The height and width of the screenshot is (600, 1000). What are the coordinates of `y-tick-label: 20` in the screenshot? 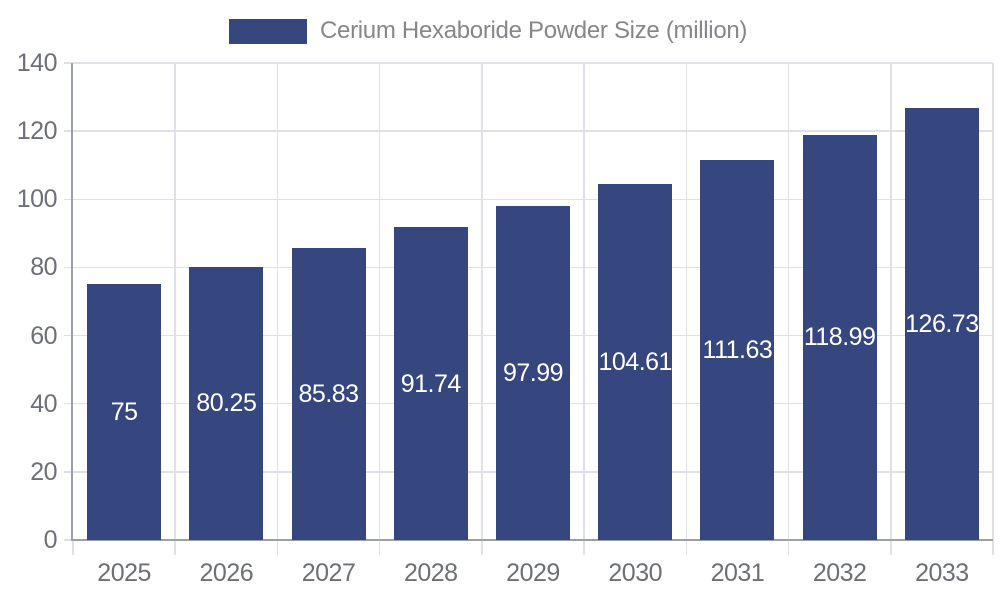 It's located at (43, 471).